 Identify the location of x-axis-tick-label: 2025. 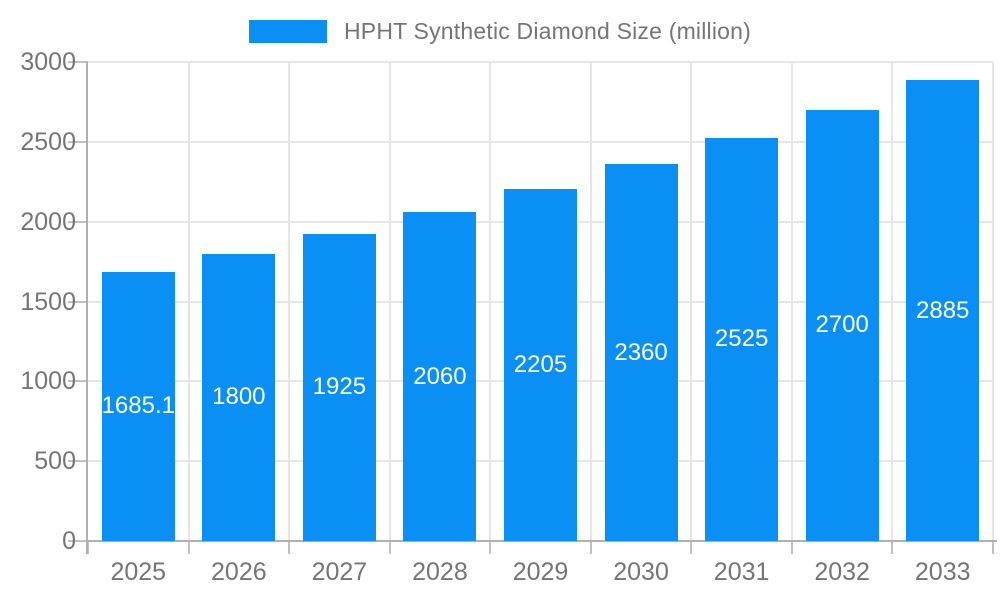
(138, 572).